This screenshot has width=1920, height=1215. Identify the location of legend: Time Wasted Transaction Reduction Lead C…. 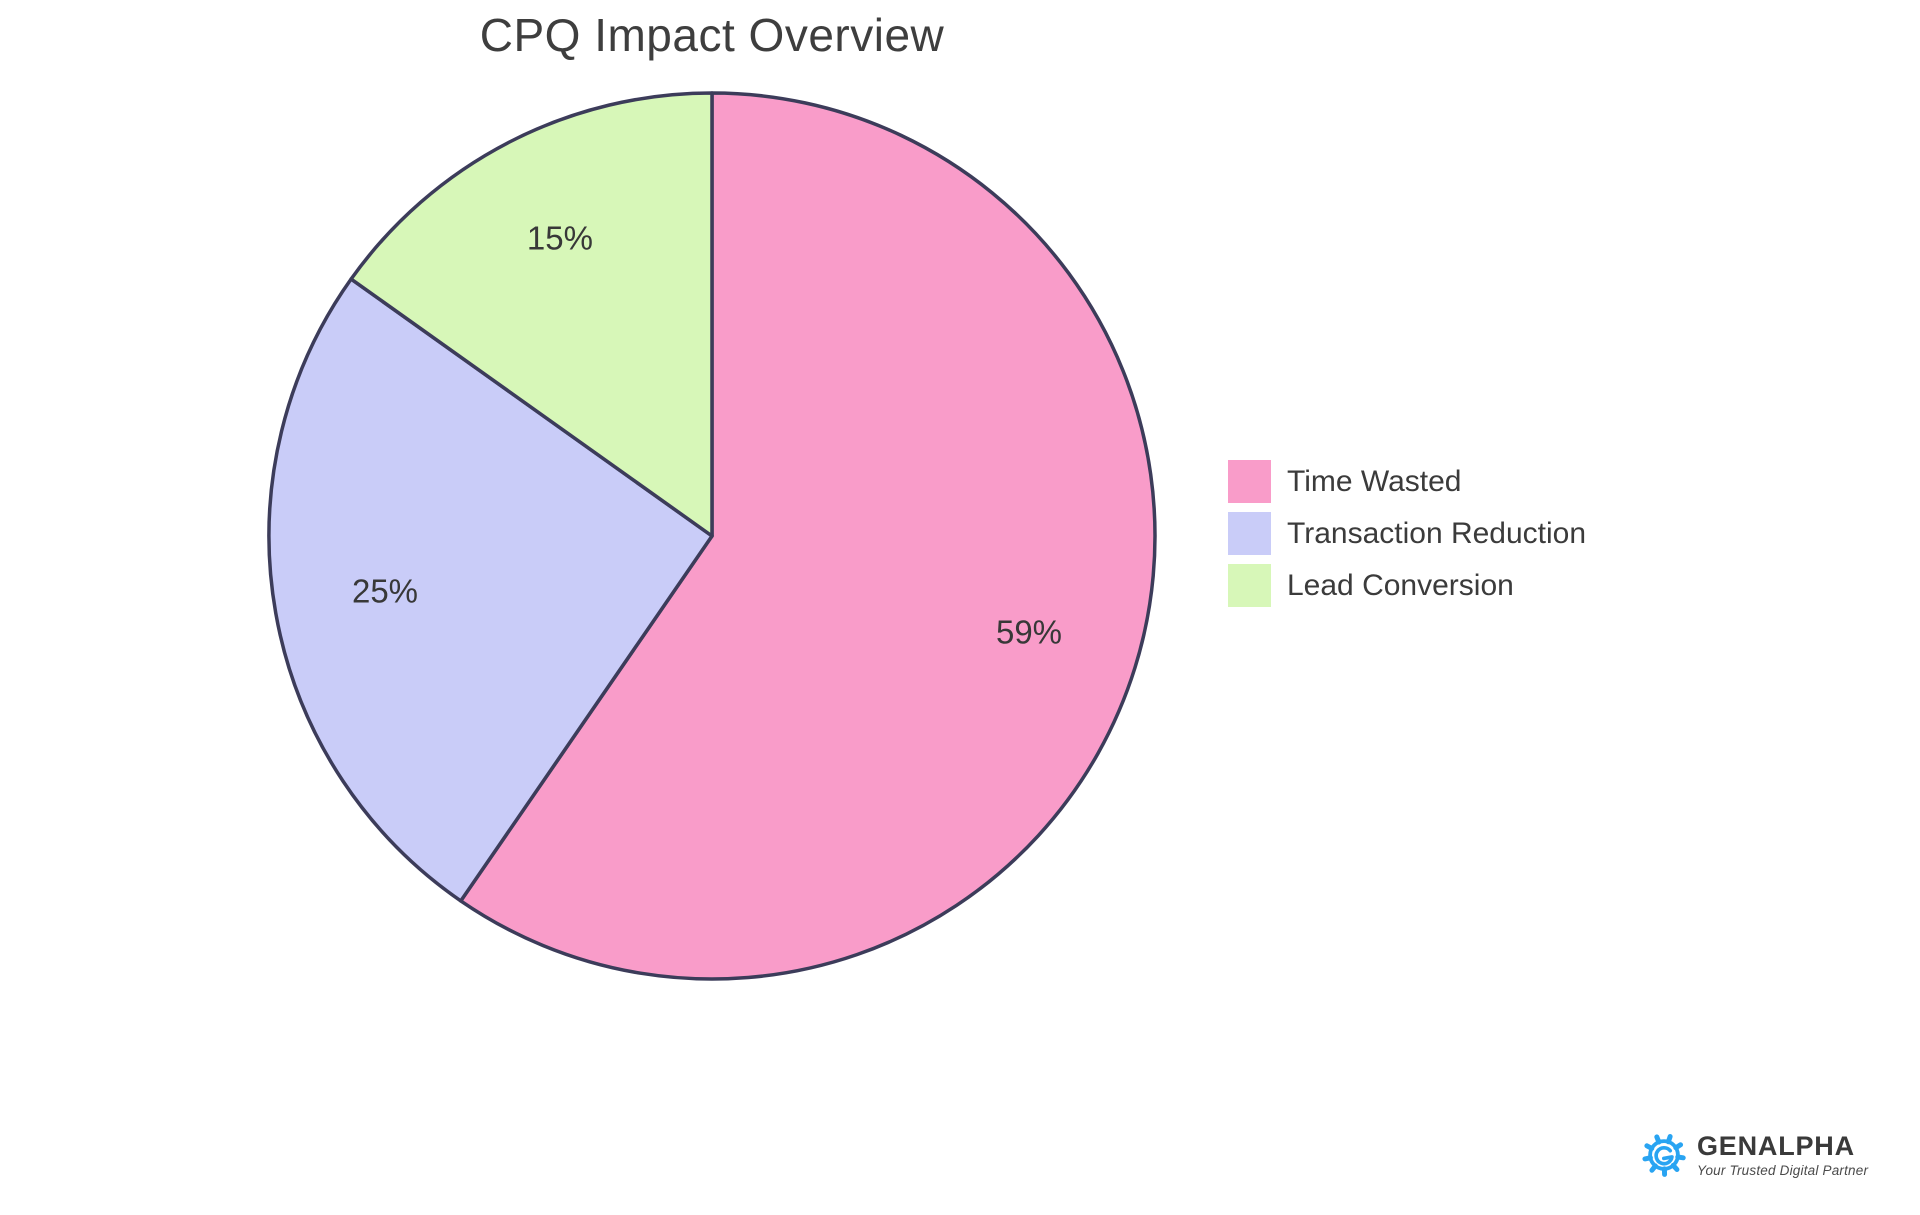
(1407, 533).